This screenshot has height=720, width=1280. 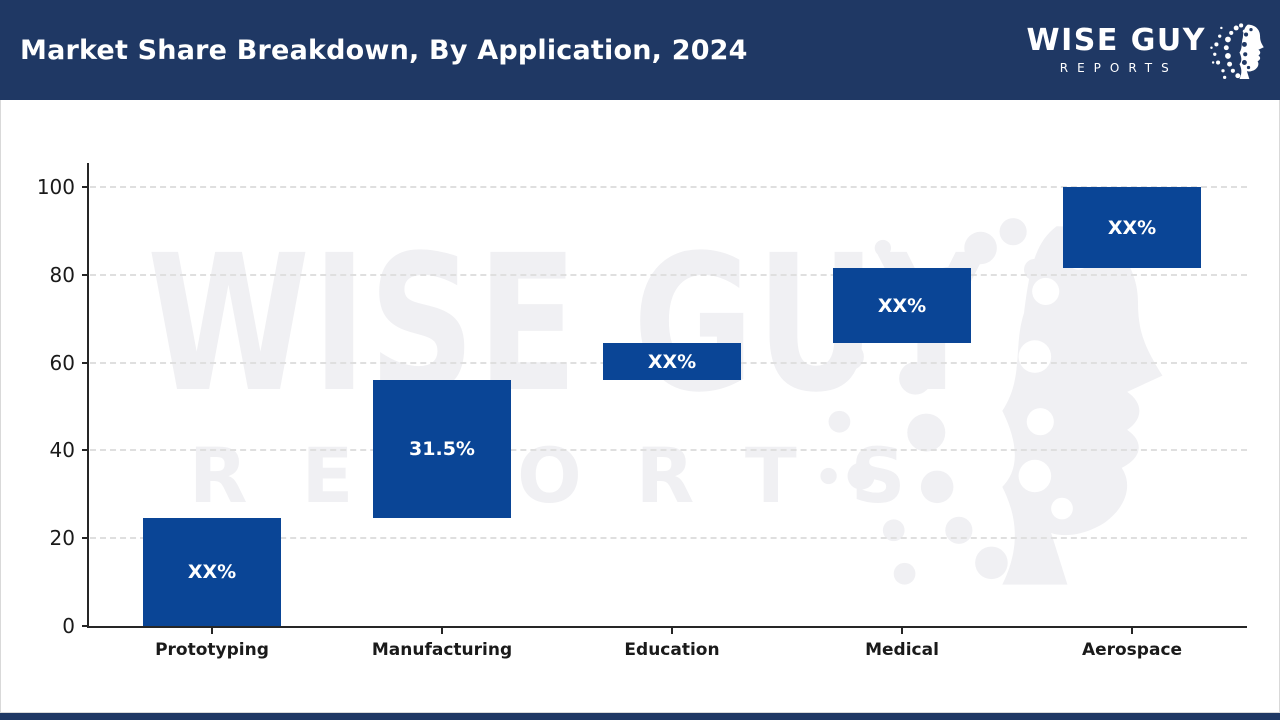 What do you see at coordinates (55, 187) in the screenshot?
I see `y-tick-label: 100` at bounding box center [55, 187].